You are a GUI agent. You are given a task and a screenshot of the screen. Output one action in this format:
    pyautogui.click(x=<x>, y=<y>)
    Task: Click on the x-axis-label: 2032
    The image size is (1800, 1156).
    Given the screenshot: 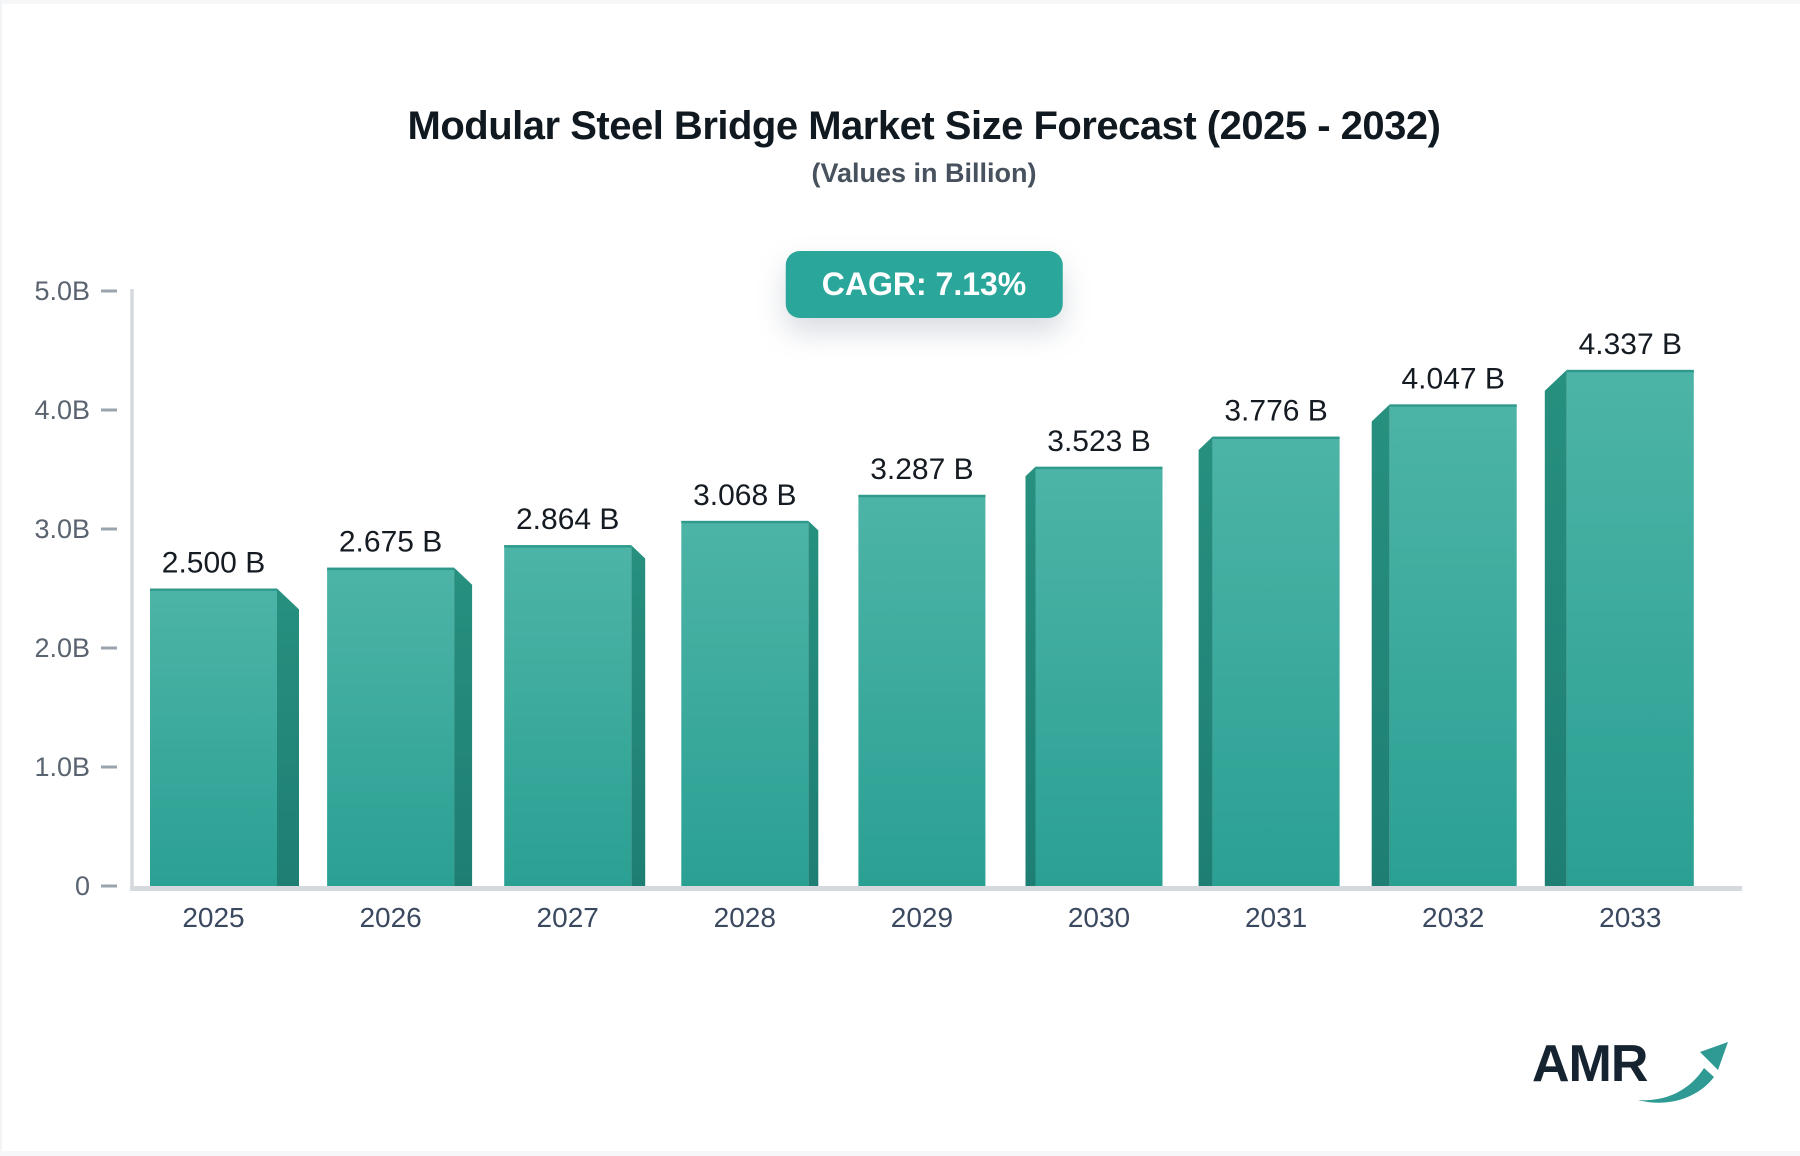 What is the action you would take?
    pyautogui.click(x=1453, y=917)
    